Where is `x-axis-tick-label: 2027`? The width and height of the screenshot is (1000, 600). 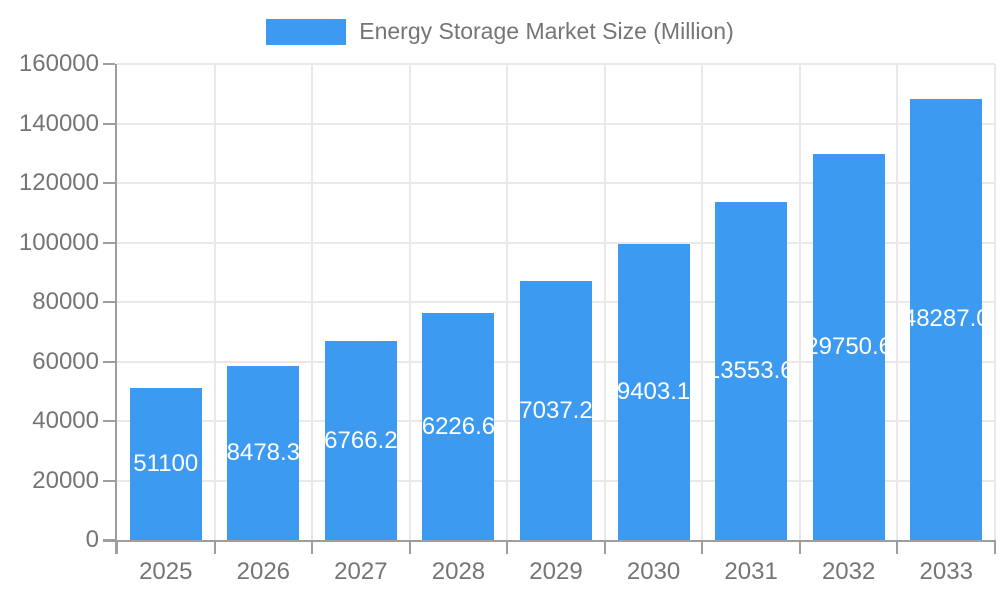 x-axis-tick-label: 2027 is located at coordinates (361, 571).